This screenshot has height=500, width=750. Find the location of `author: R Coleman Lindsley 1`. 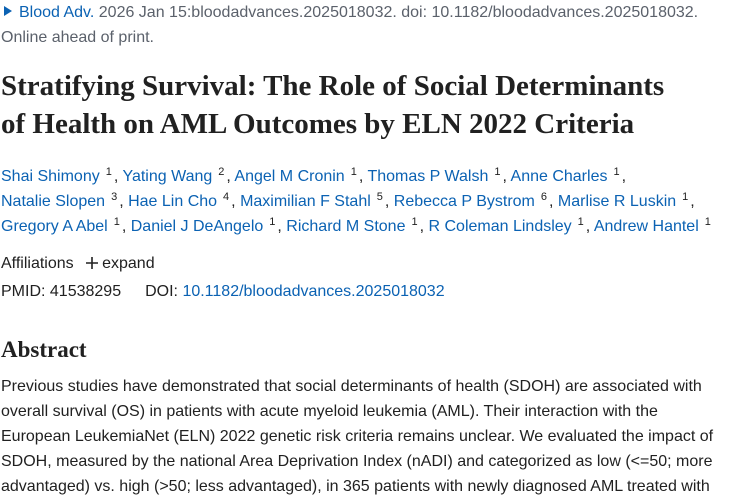

author: R Coleman Lindsley 1 is located at coordinates (510, 225).